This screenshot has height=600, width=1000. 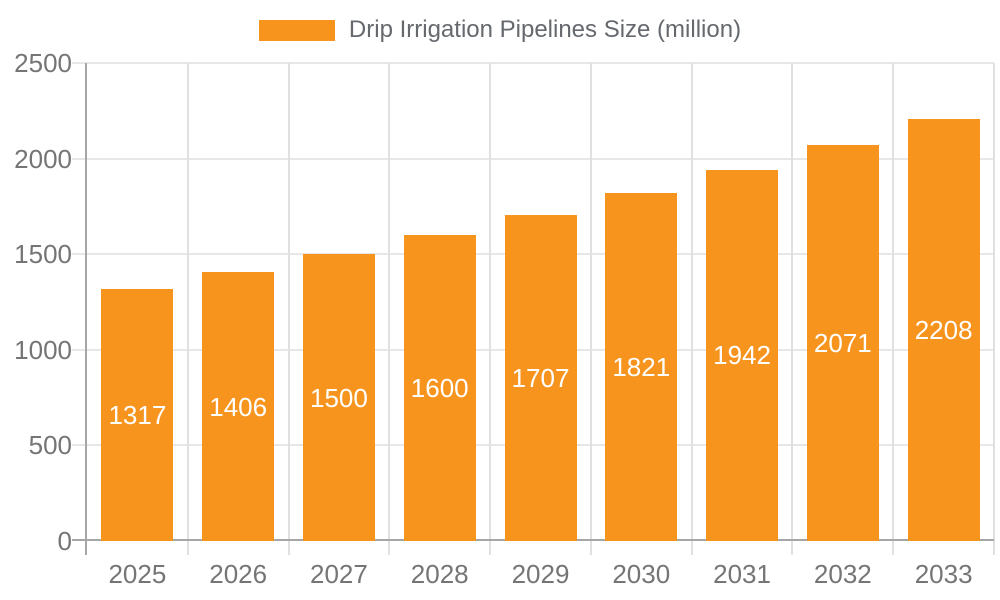 I want to click on x-tick-label: 2028, so click(x=439, y=574).